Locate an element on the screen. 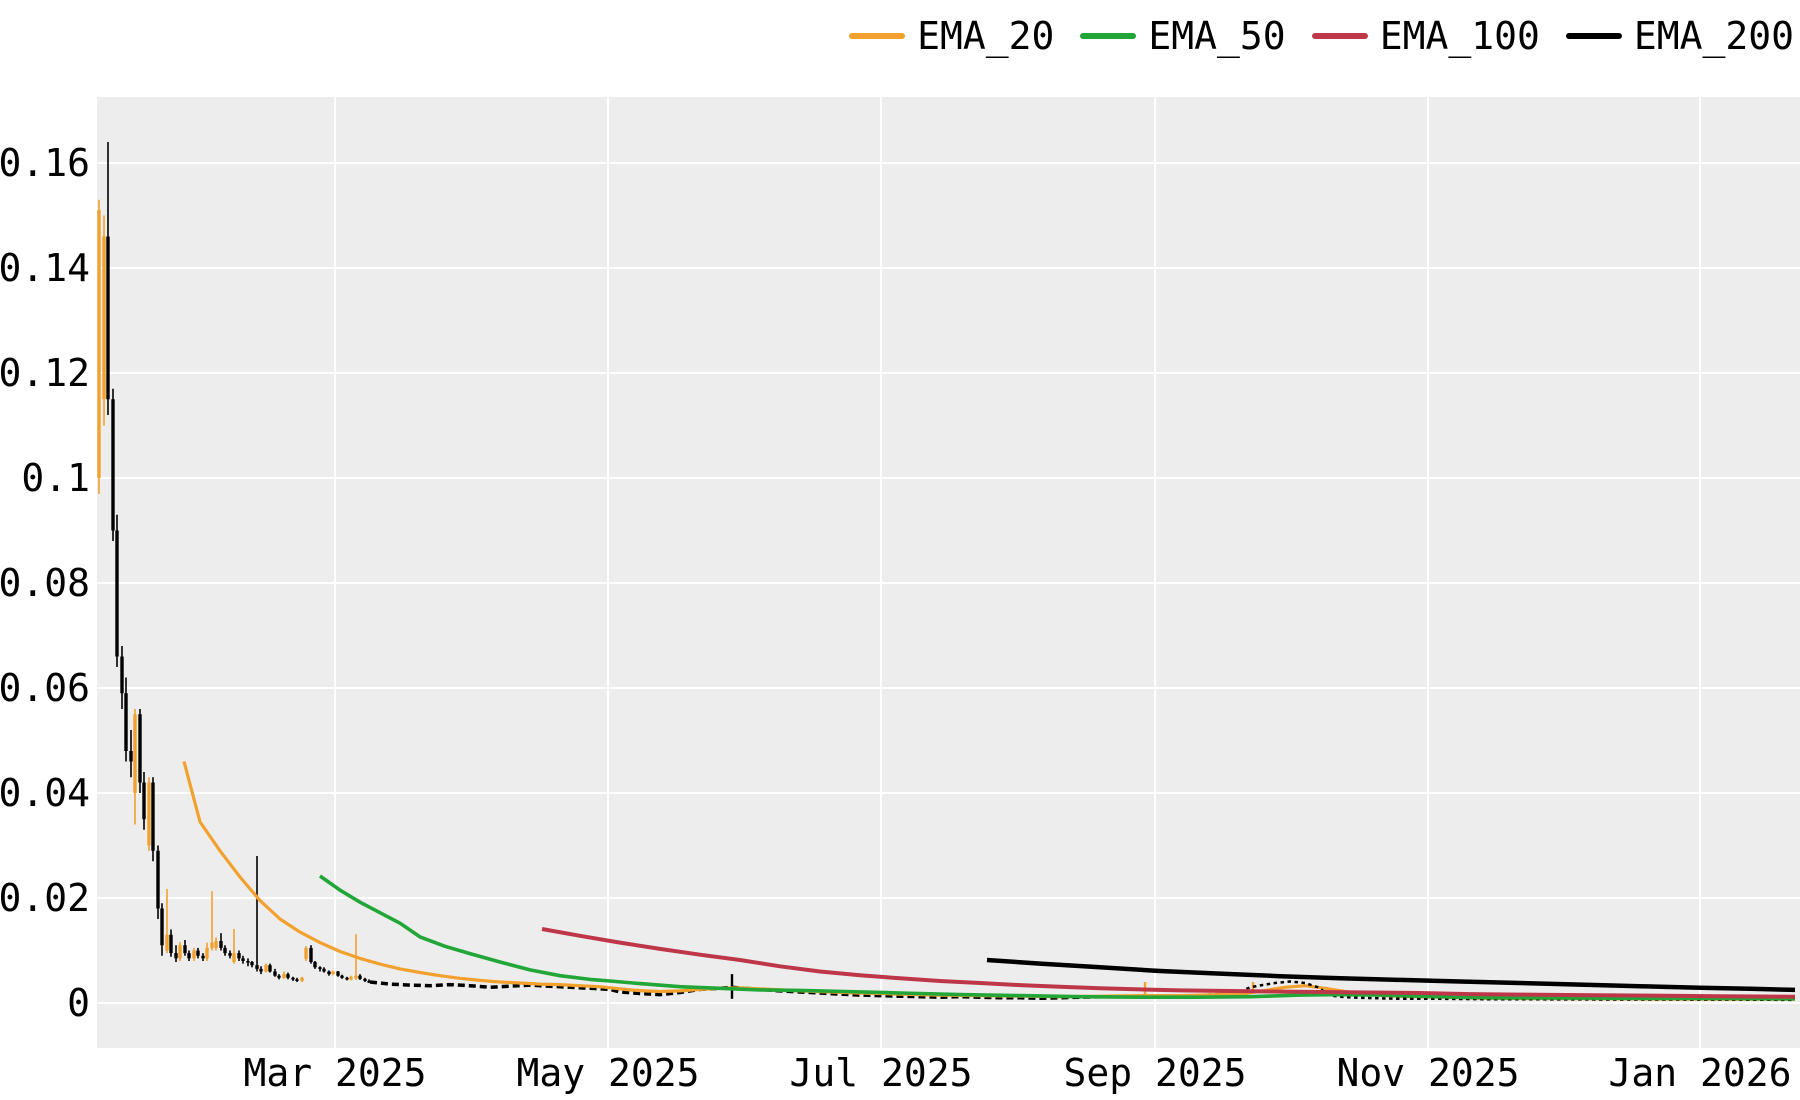 This screenshot has width=1800, height=1100. legend-item-ema-50: EMA_50 is located at coordinates (1183, 36).